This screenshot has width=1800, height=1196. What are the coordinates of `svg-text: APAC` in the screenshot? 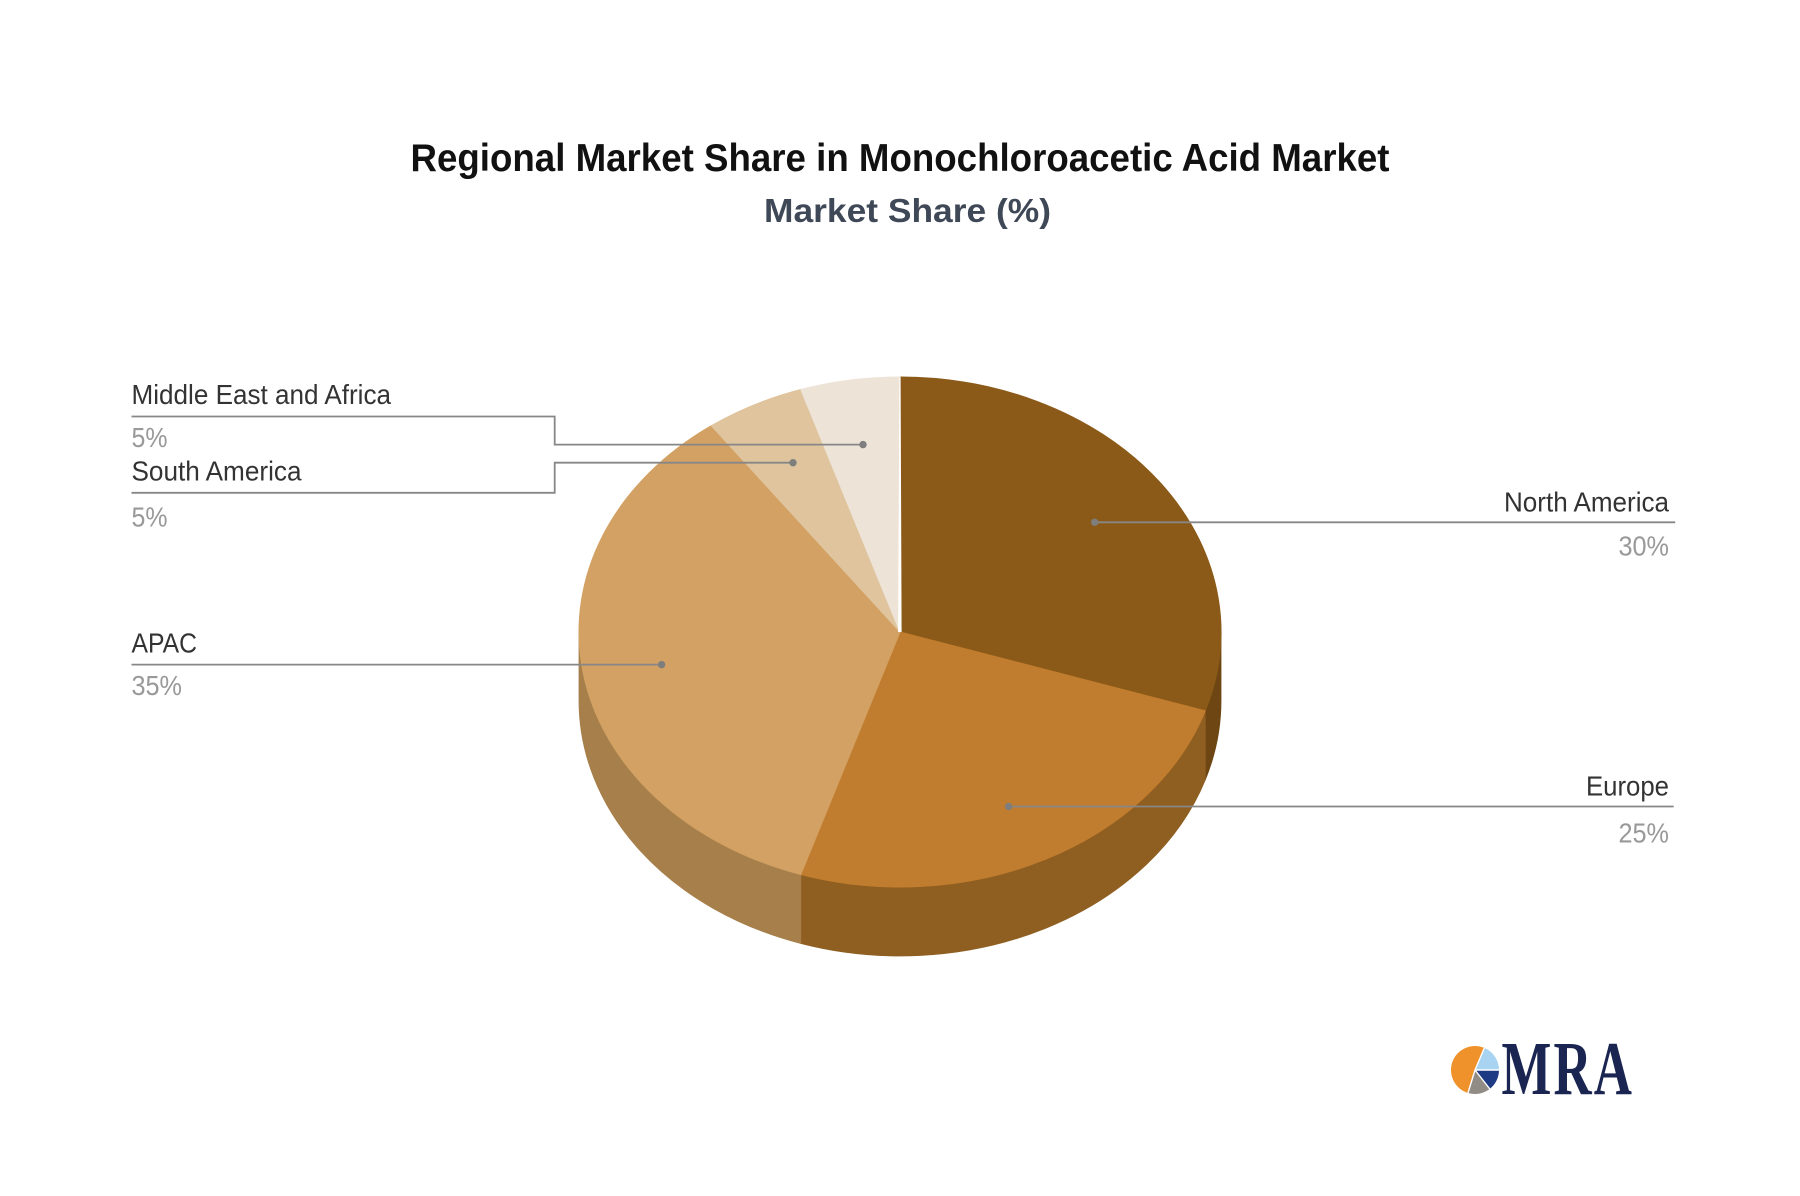 It's located at (165, 643).